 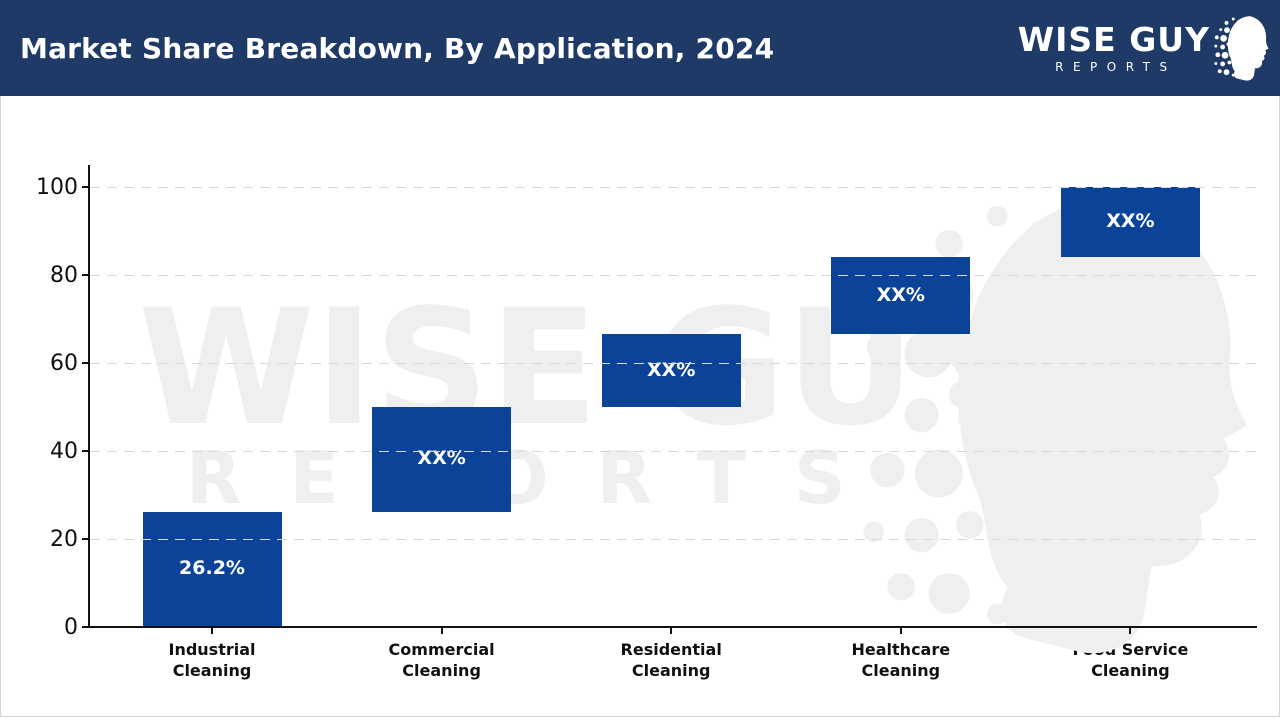 What do you see at coordinates (1116, 66) in the screenshot?
I see `brand-subtitle: REPORTS` at bounding box center [1116, 66].